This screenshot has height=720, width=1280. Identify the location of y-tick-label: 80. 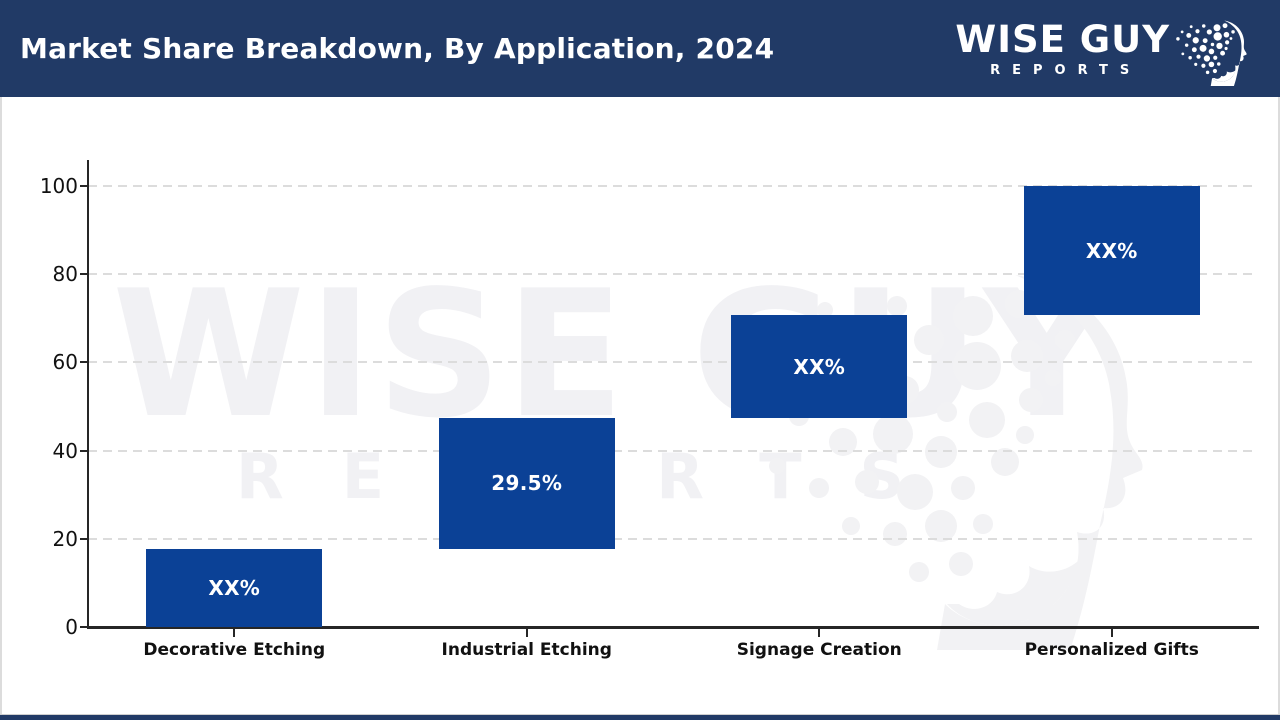
(65, 274).